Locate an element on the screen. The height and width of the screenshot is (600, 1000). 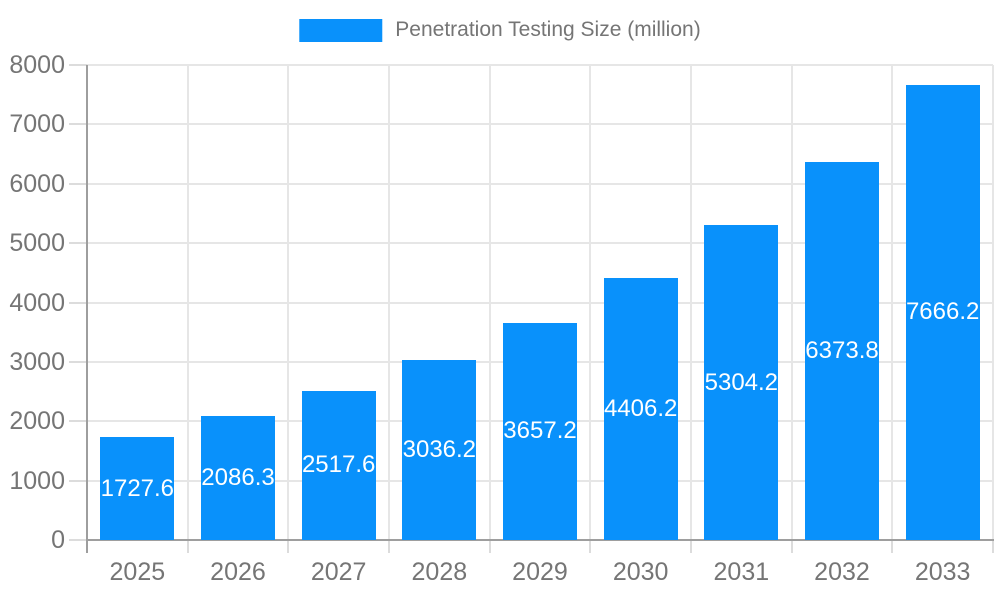
bar-value-label: 1727.6 is located at coordinates (137, 488).